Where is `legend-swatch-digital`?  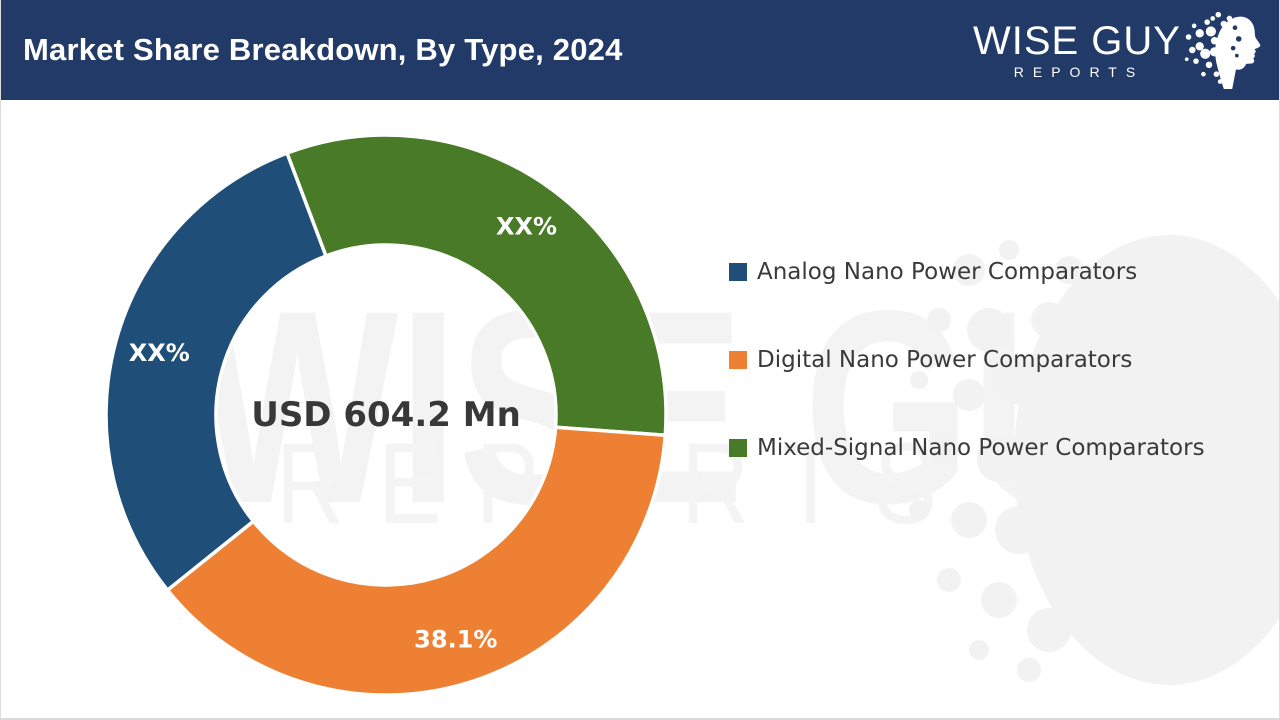
legend-swatch-digital is located at coordinates (738, 360).